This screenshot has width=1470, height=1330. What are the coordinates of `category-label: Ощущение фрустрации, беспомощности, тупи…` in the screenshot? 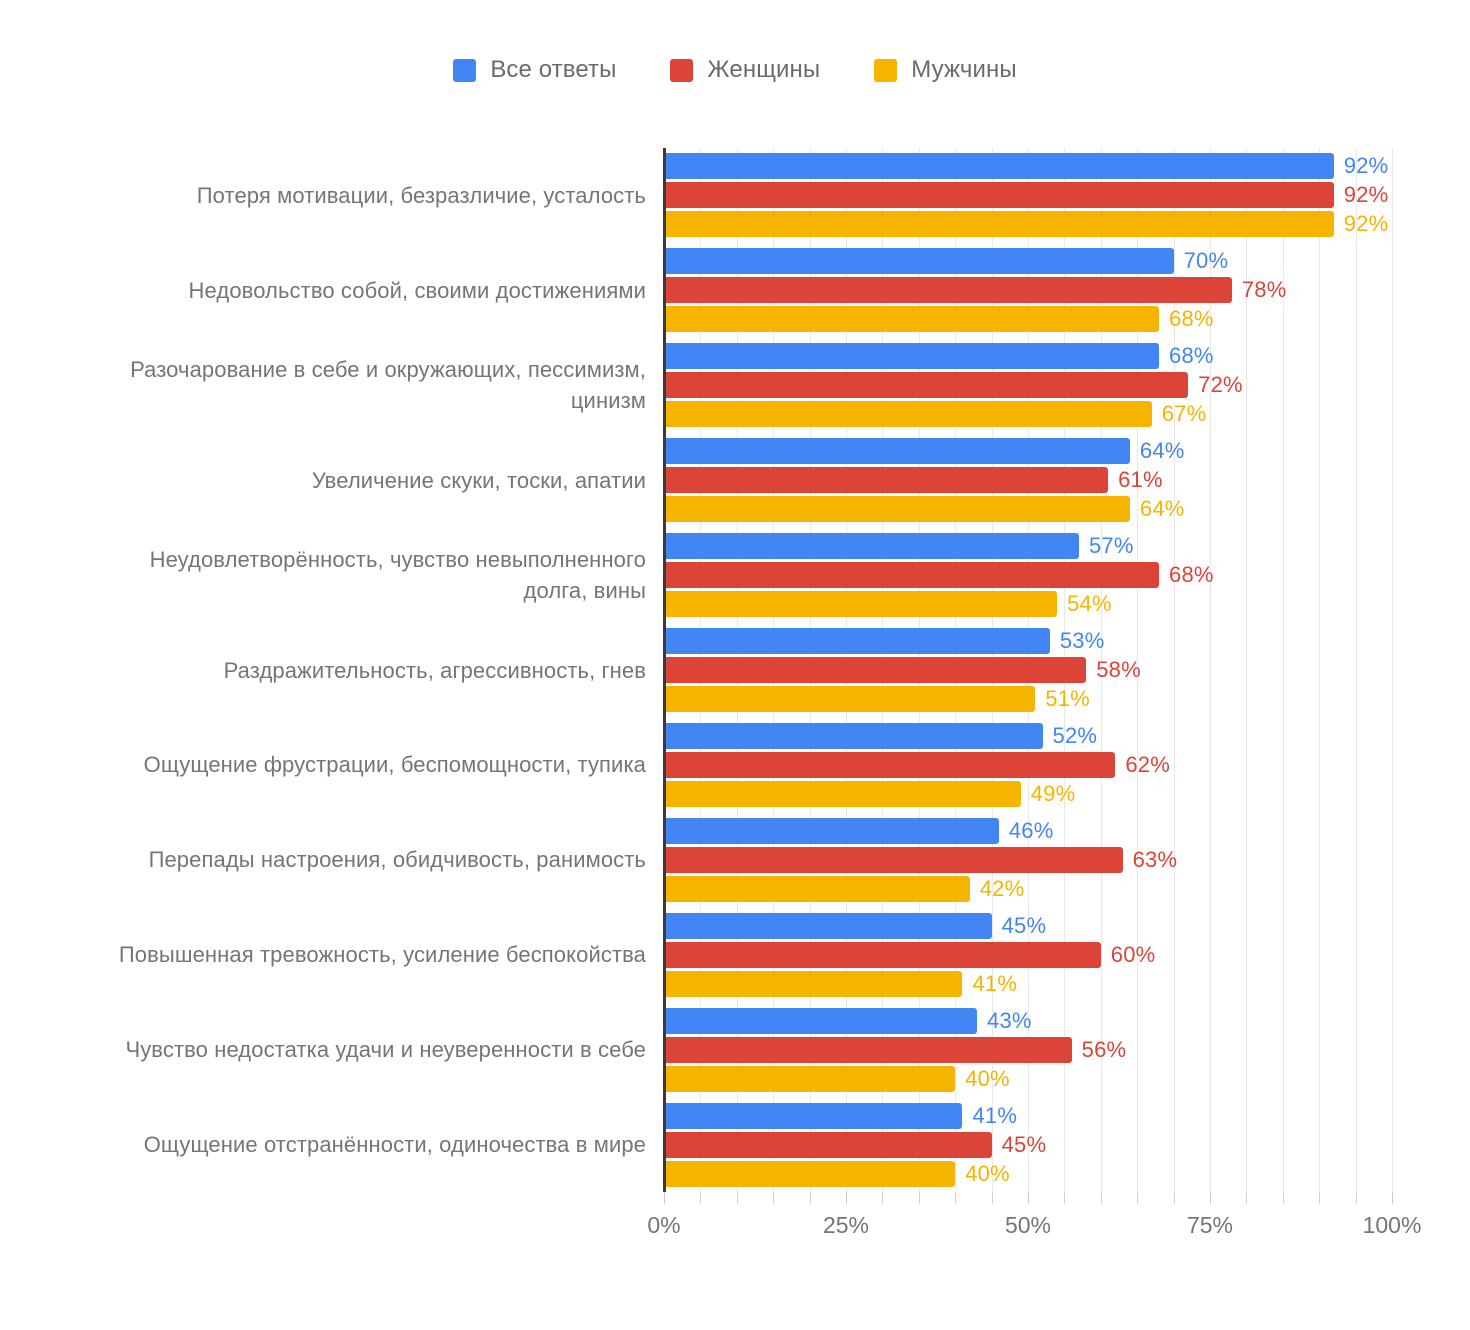 It's located at (394, 765).